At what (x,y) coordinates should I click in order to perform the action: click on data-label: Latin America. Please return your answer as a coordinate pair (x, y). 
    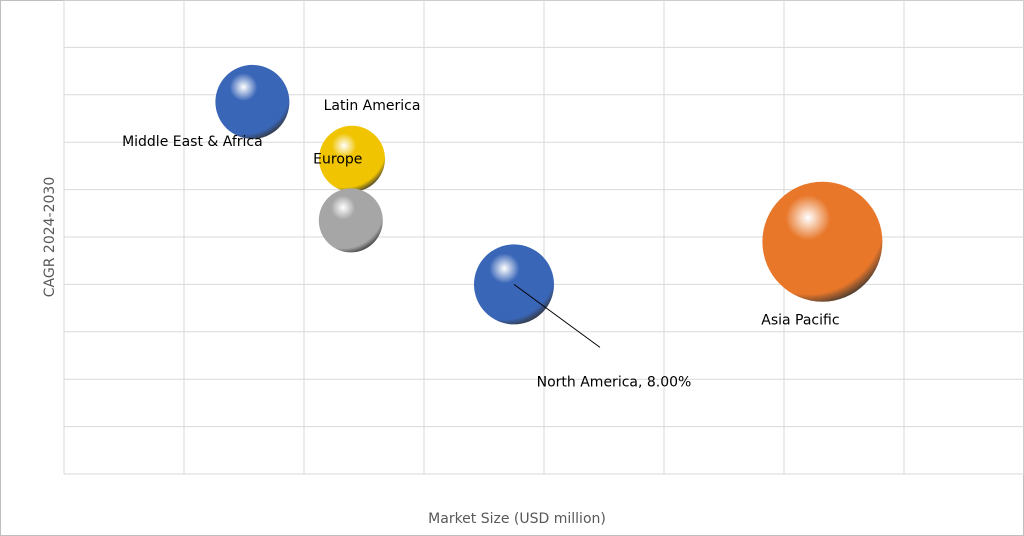
    Looking at the image, I should click on (372, 106).